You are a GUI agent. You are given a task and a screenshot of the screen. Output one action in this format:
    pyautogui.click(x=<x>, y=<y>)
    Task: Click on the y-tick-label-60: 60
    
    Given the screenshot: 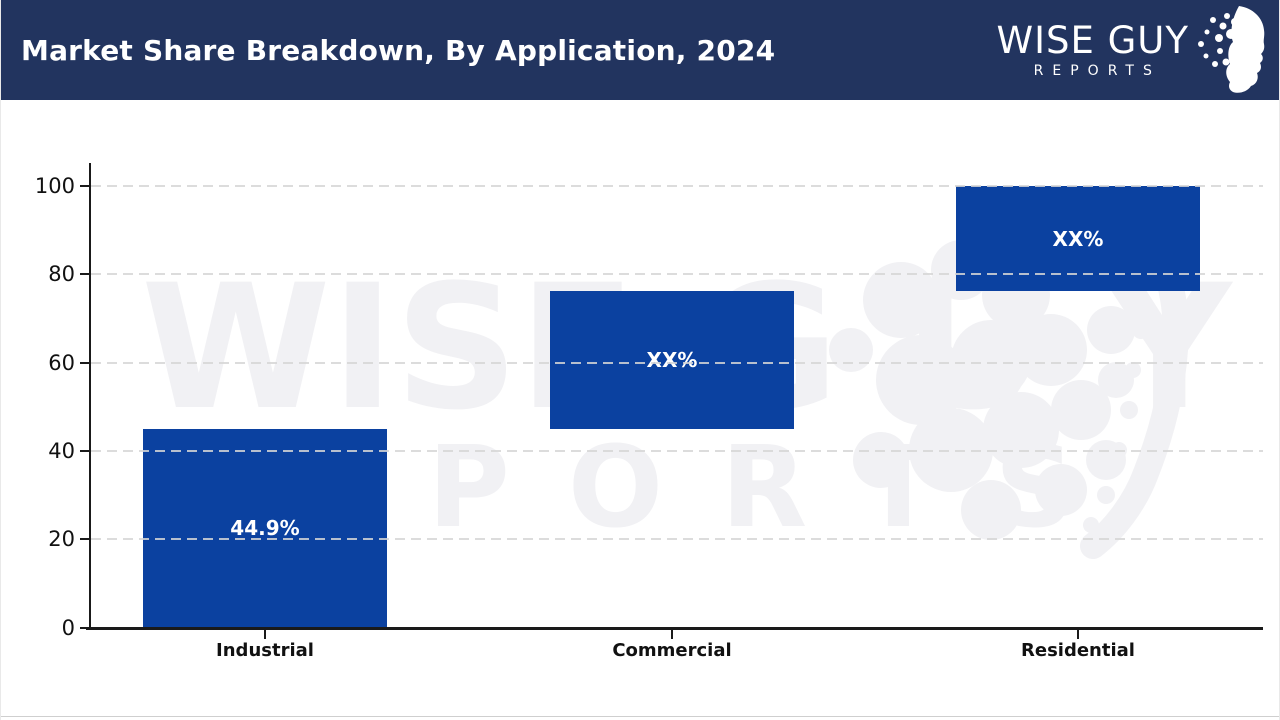 What is the action you would take?
    pyautogui.click(x=61, y=362)
    